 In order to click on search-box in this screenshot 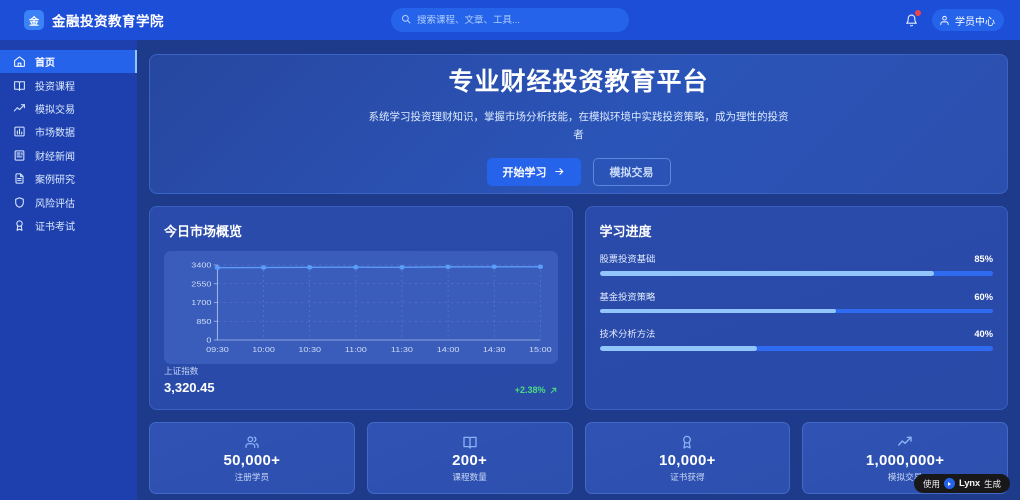, I will do `click(510, 20)`.